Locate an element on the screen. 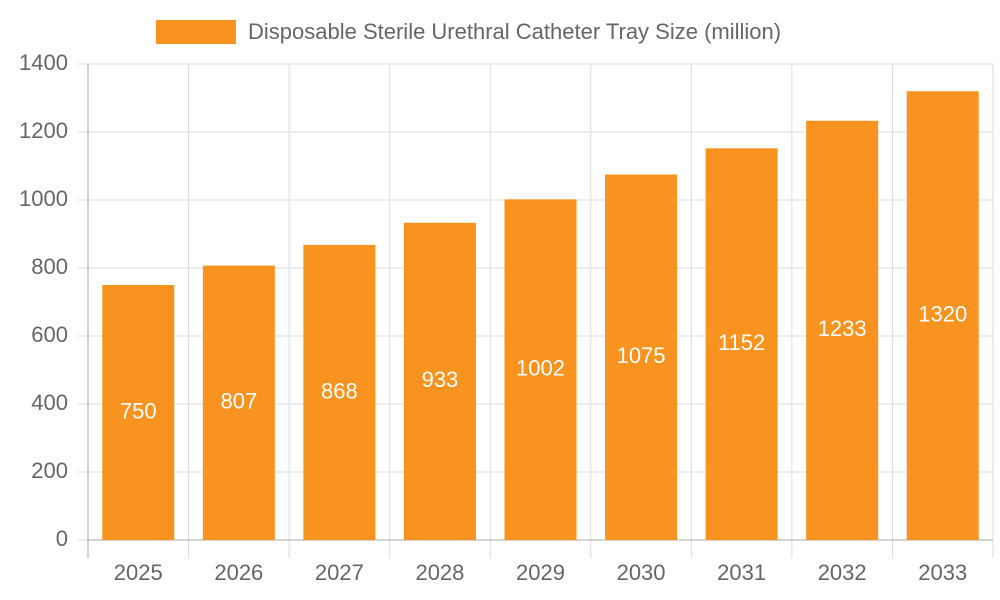  data-label: 1152 is located at coordinates (741, 342).